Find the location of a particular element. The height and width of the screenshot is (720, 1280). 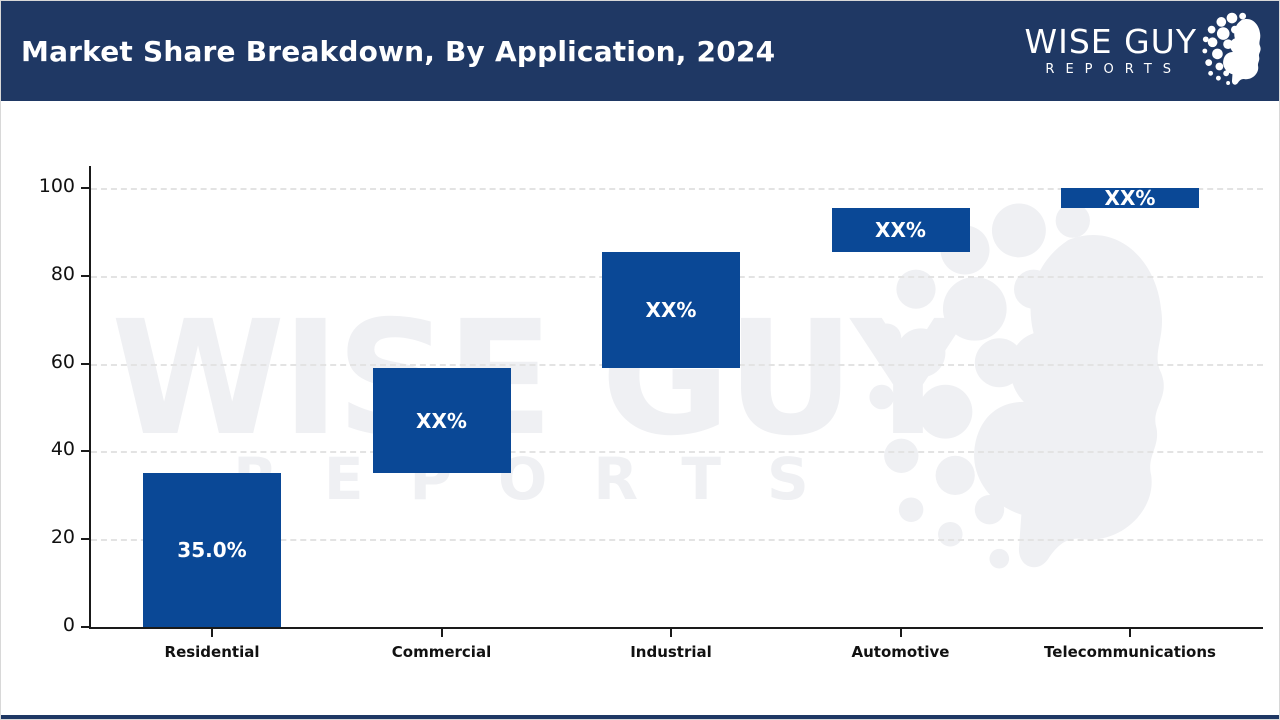

x-axis-label: Industrial is located at coordinates (671, 652).